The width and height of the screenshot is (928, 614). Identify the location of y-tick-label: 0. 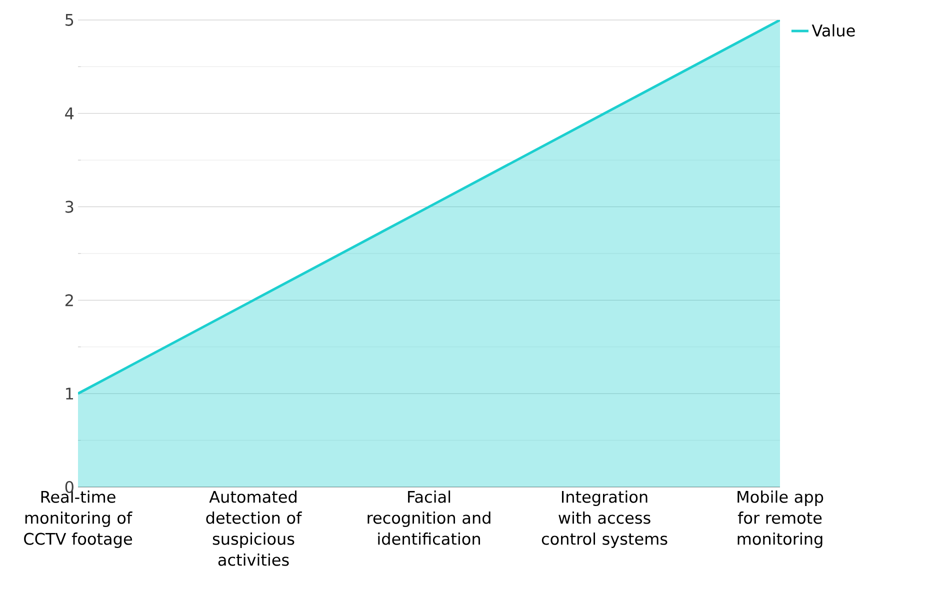
(69, 487).